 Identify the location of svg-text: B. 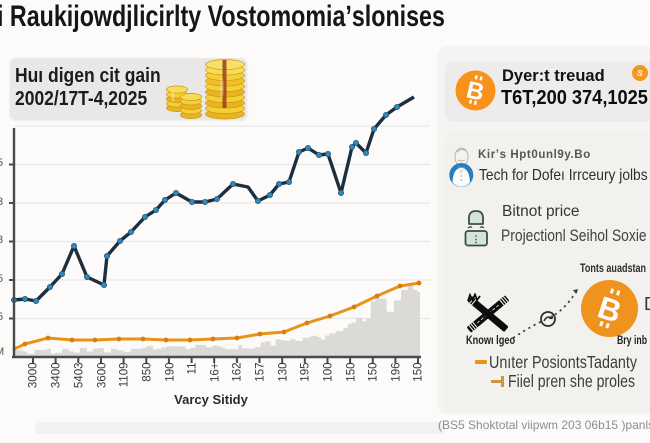
(475, 91).